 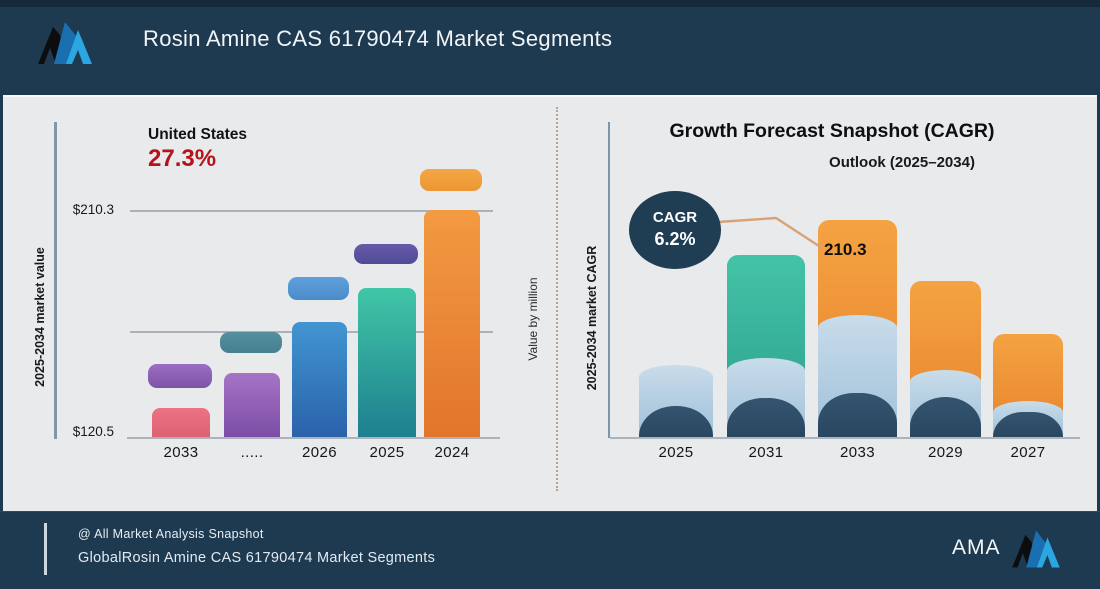 What do you see at coordinates (319, 452) in the screenshot?
I see `x-label-2026: 2026` at bounding box center [319, 452].